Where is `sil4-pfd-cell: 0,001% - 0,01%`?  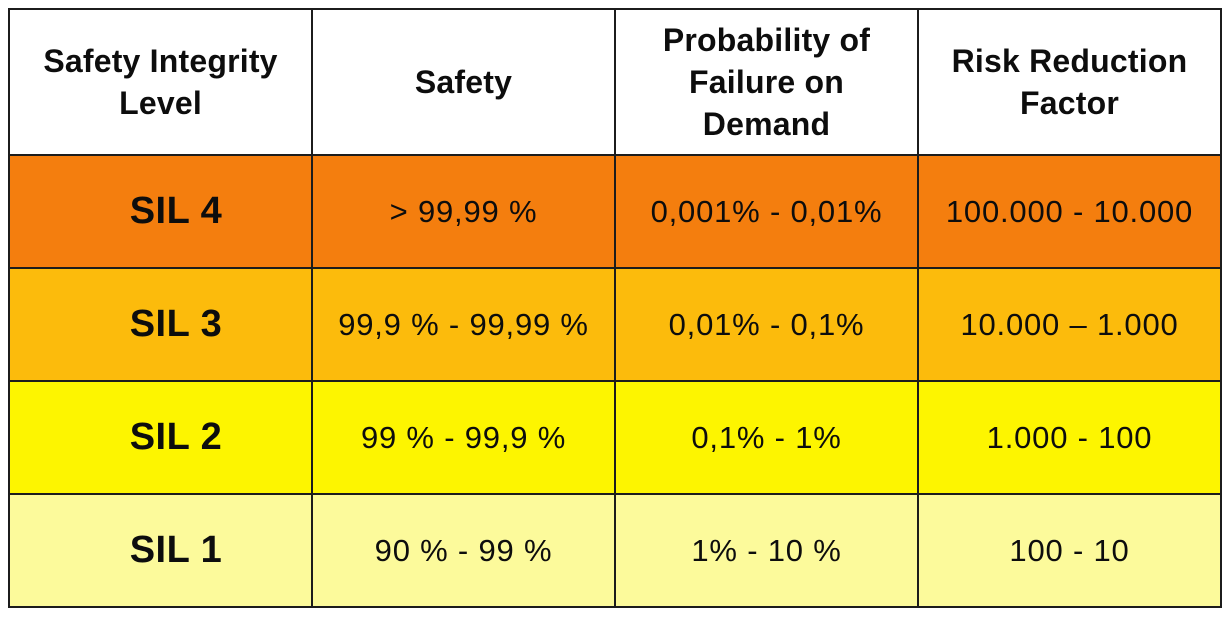
sil4-pfd-cell: 0,001% - 0,01% is located at coordinates (766, 211).